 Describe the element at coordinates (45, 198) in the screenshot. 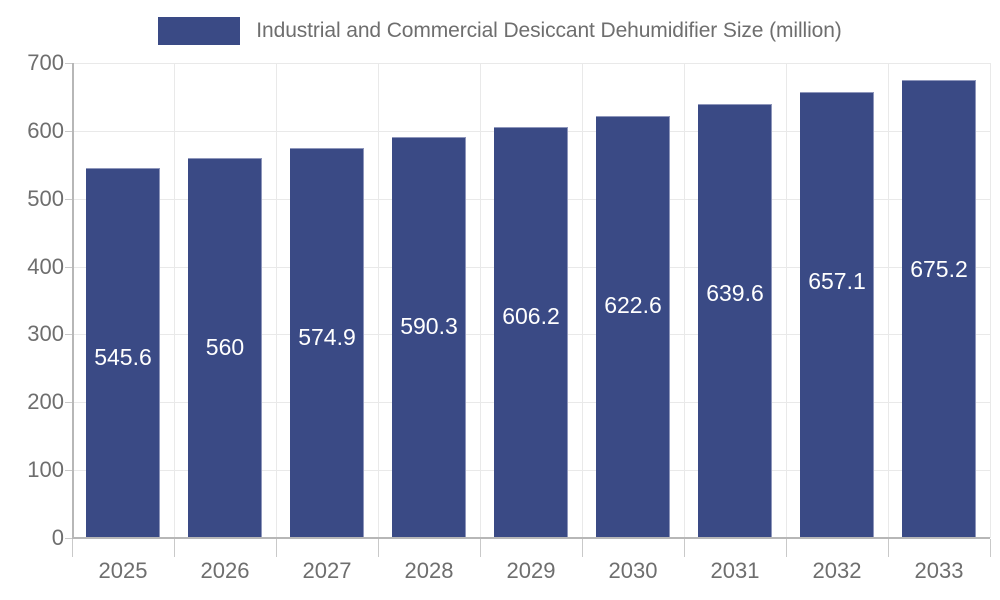

I see `y-axis-tick-label: 500` at that location.